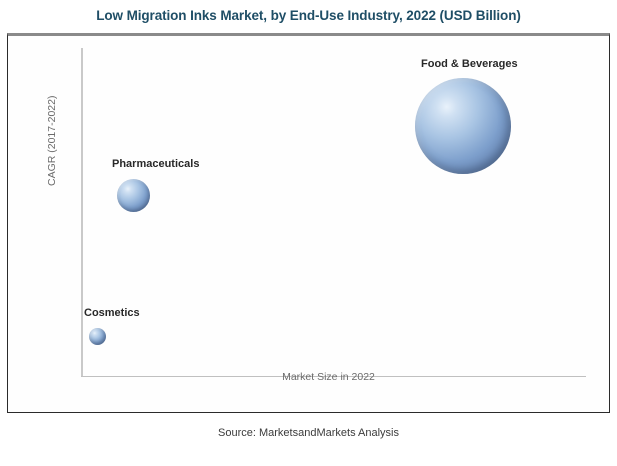  I want to click on bubble-label-cosmetics: Cosmetics, so click(112, 313).